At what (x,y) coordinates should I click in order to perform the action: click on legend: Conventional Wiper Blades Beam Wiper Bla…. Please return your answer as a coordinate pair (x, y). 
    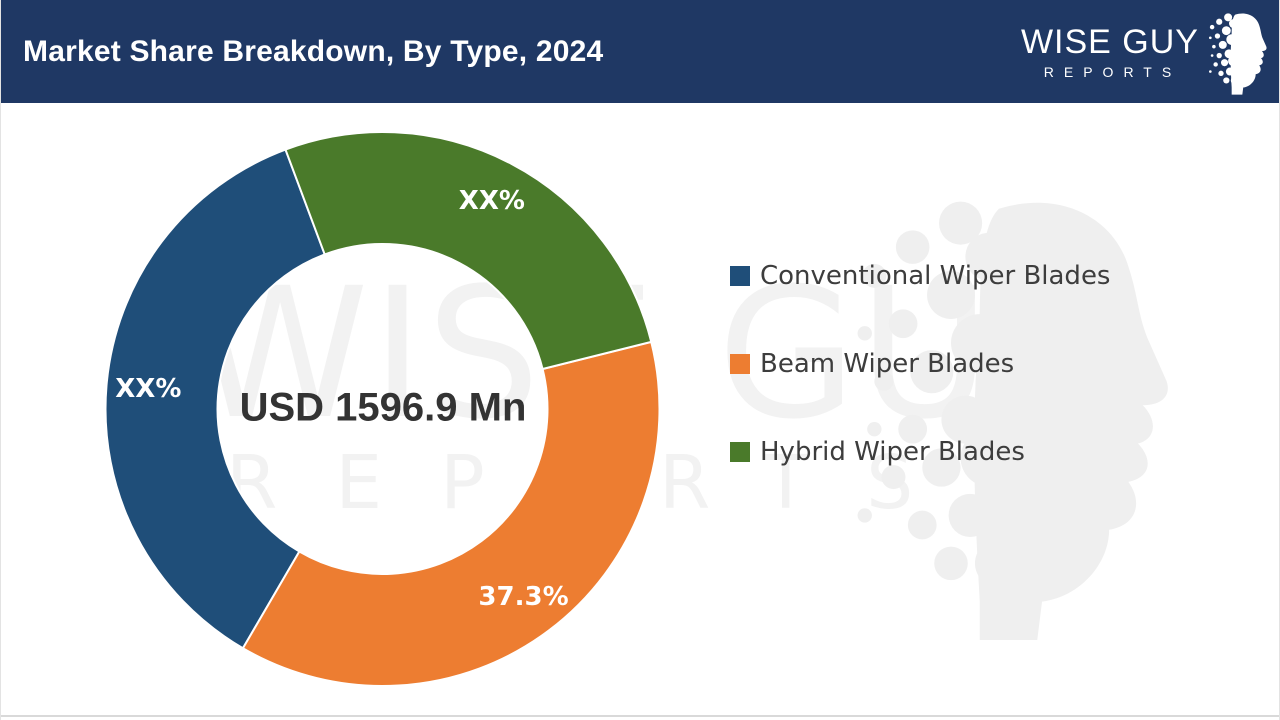
    Looking at the image, I should click on (920, 394).